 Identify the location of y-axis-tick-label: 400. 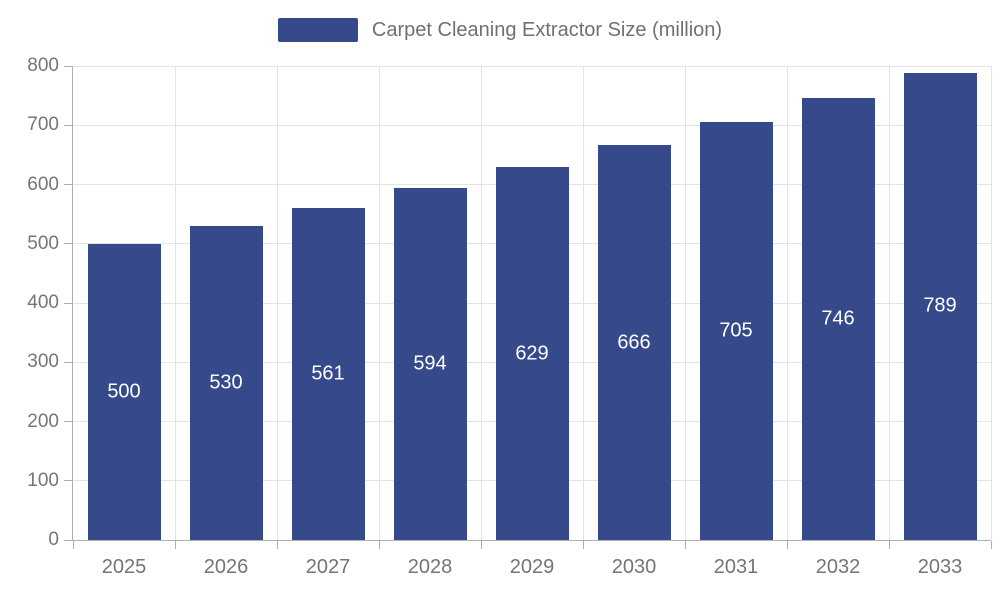
(43, 302).